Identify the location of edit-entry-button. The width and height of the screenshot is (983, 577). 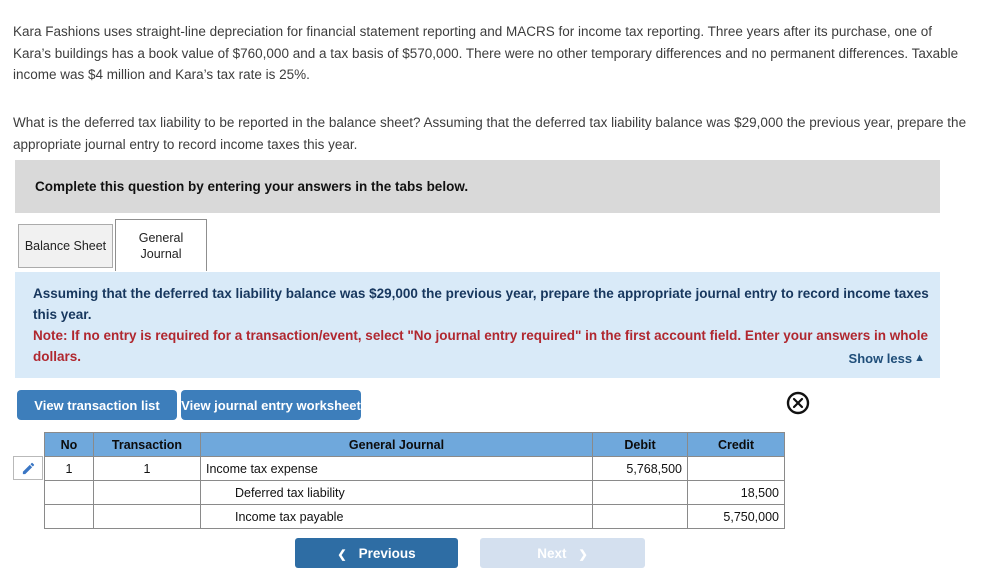
(28, 468).